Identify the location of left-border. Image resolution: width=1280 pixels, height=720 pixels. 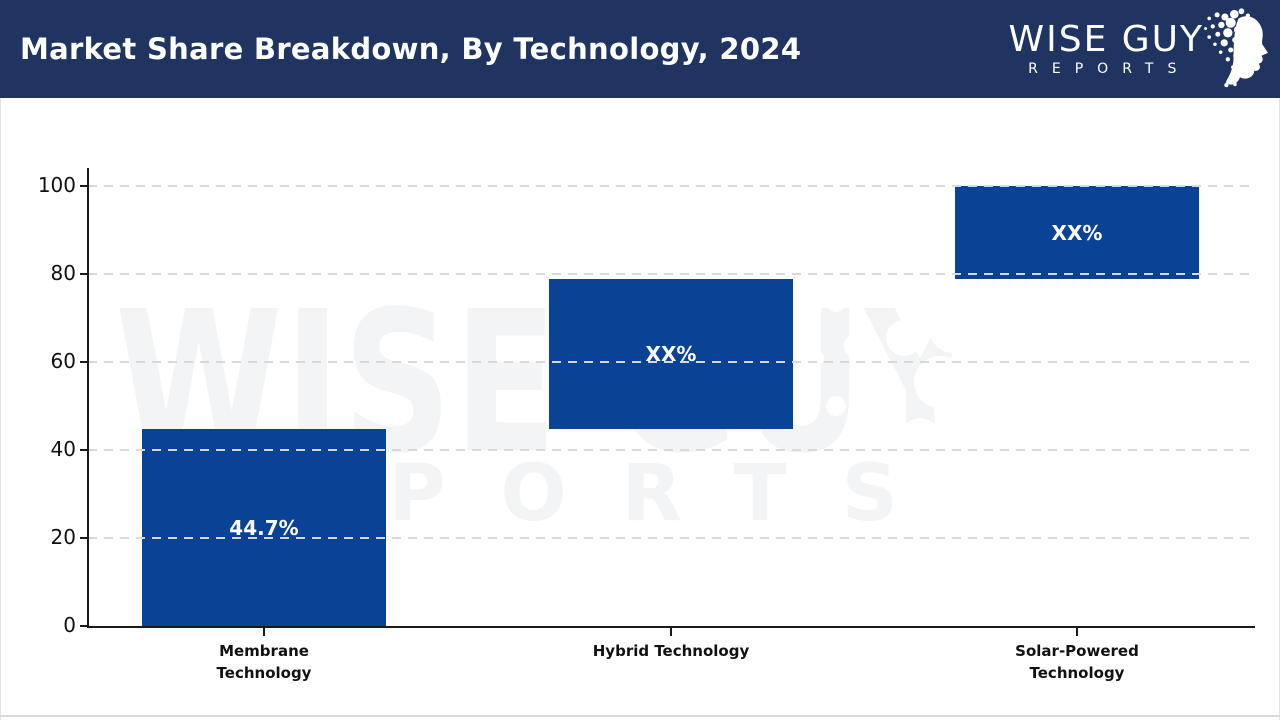
(0, 409).